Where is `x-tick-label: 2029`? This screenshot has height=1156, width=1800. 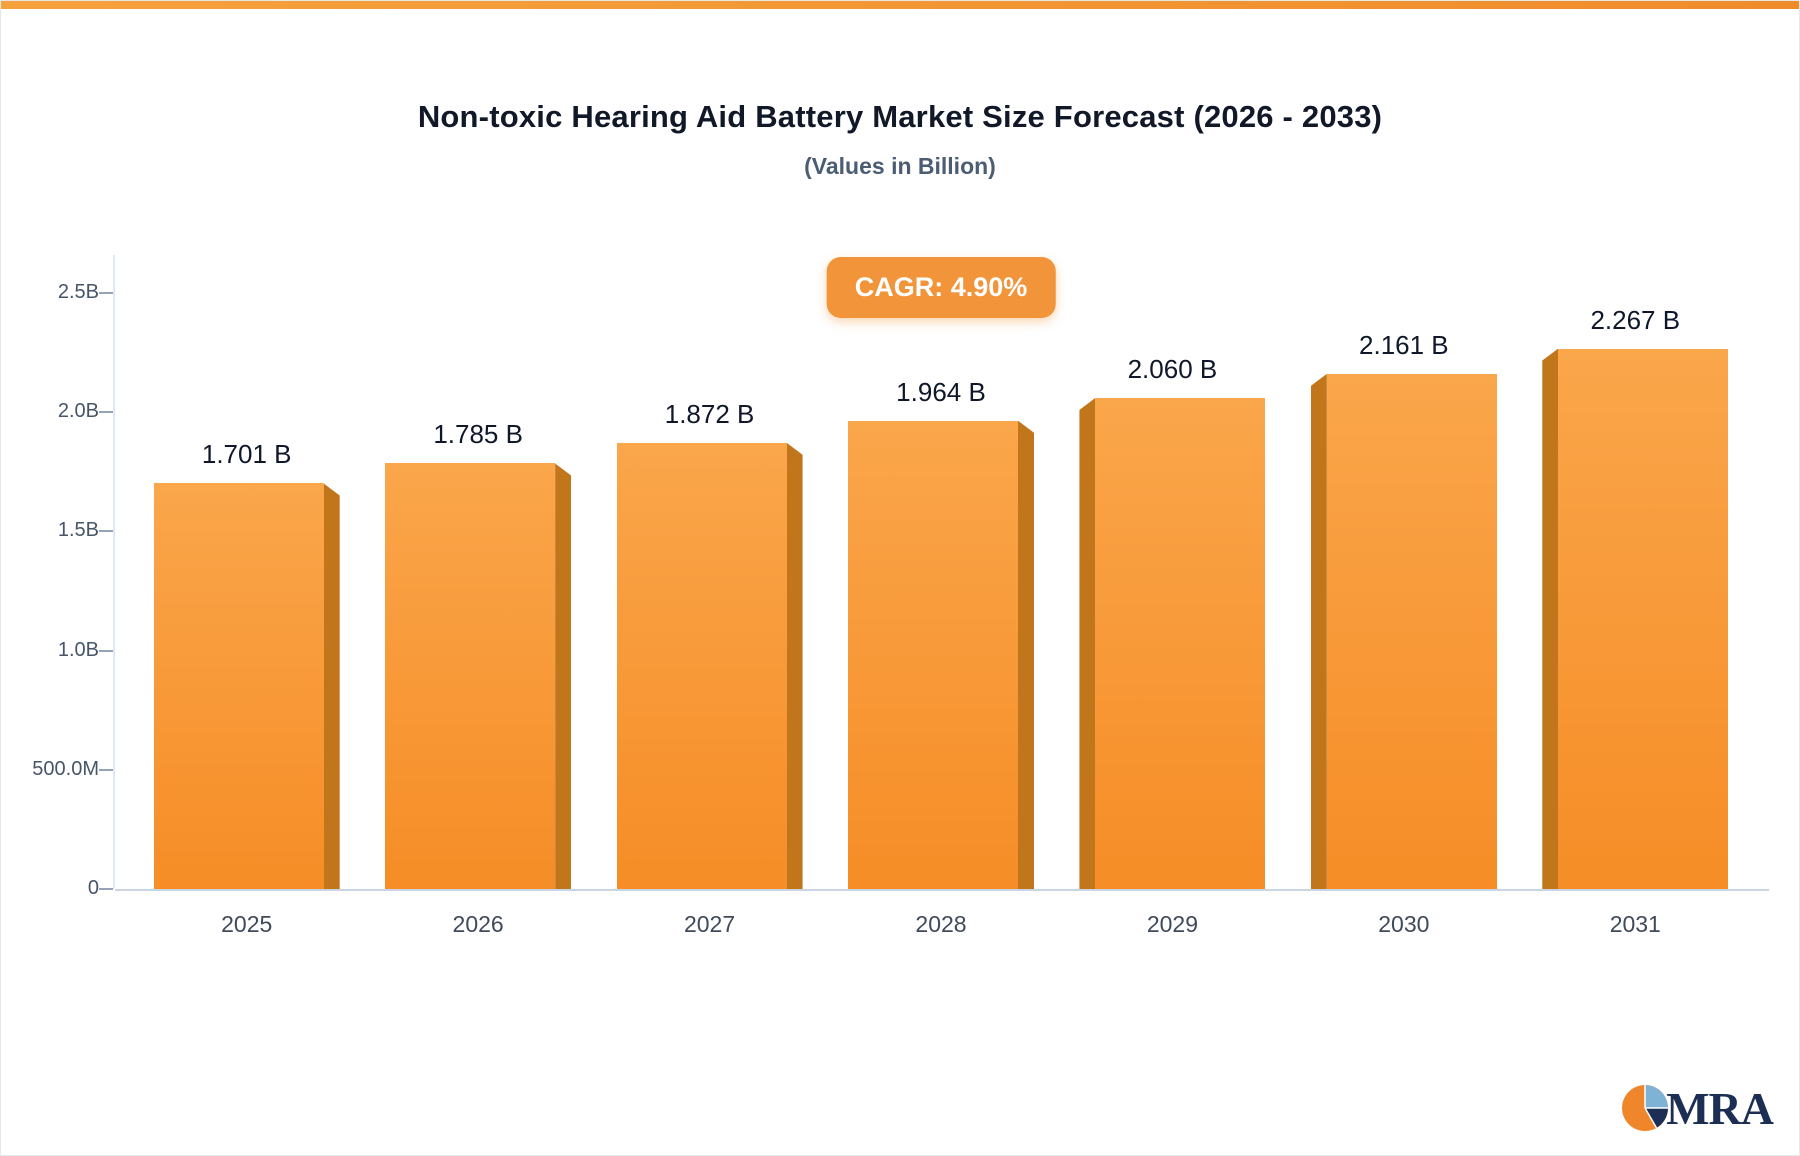
x-tick-label: 2029 is located at coordinates (1172, 924).